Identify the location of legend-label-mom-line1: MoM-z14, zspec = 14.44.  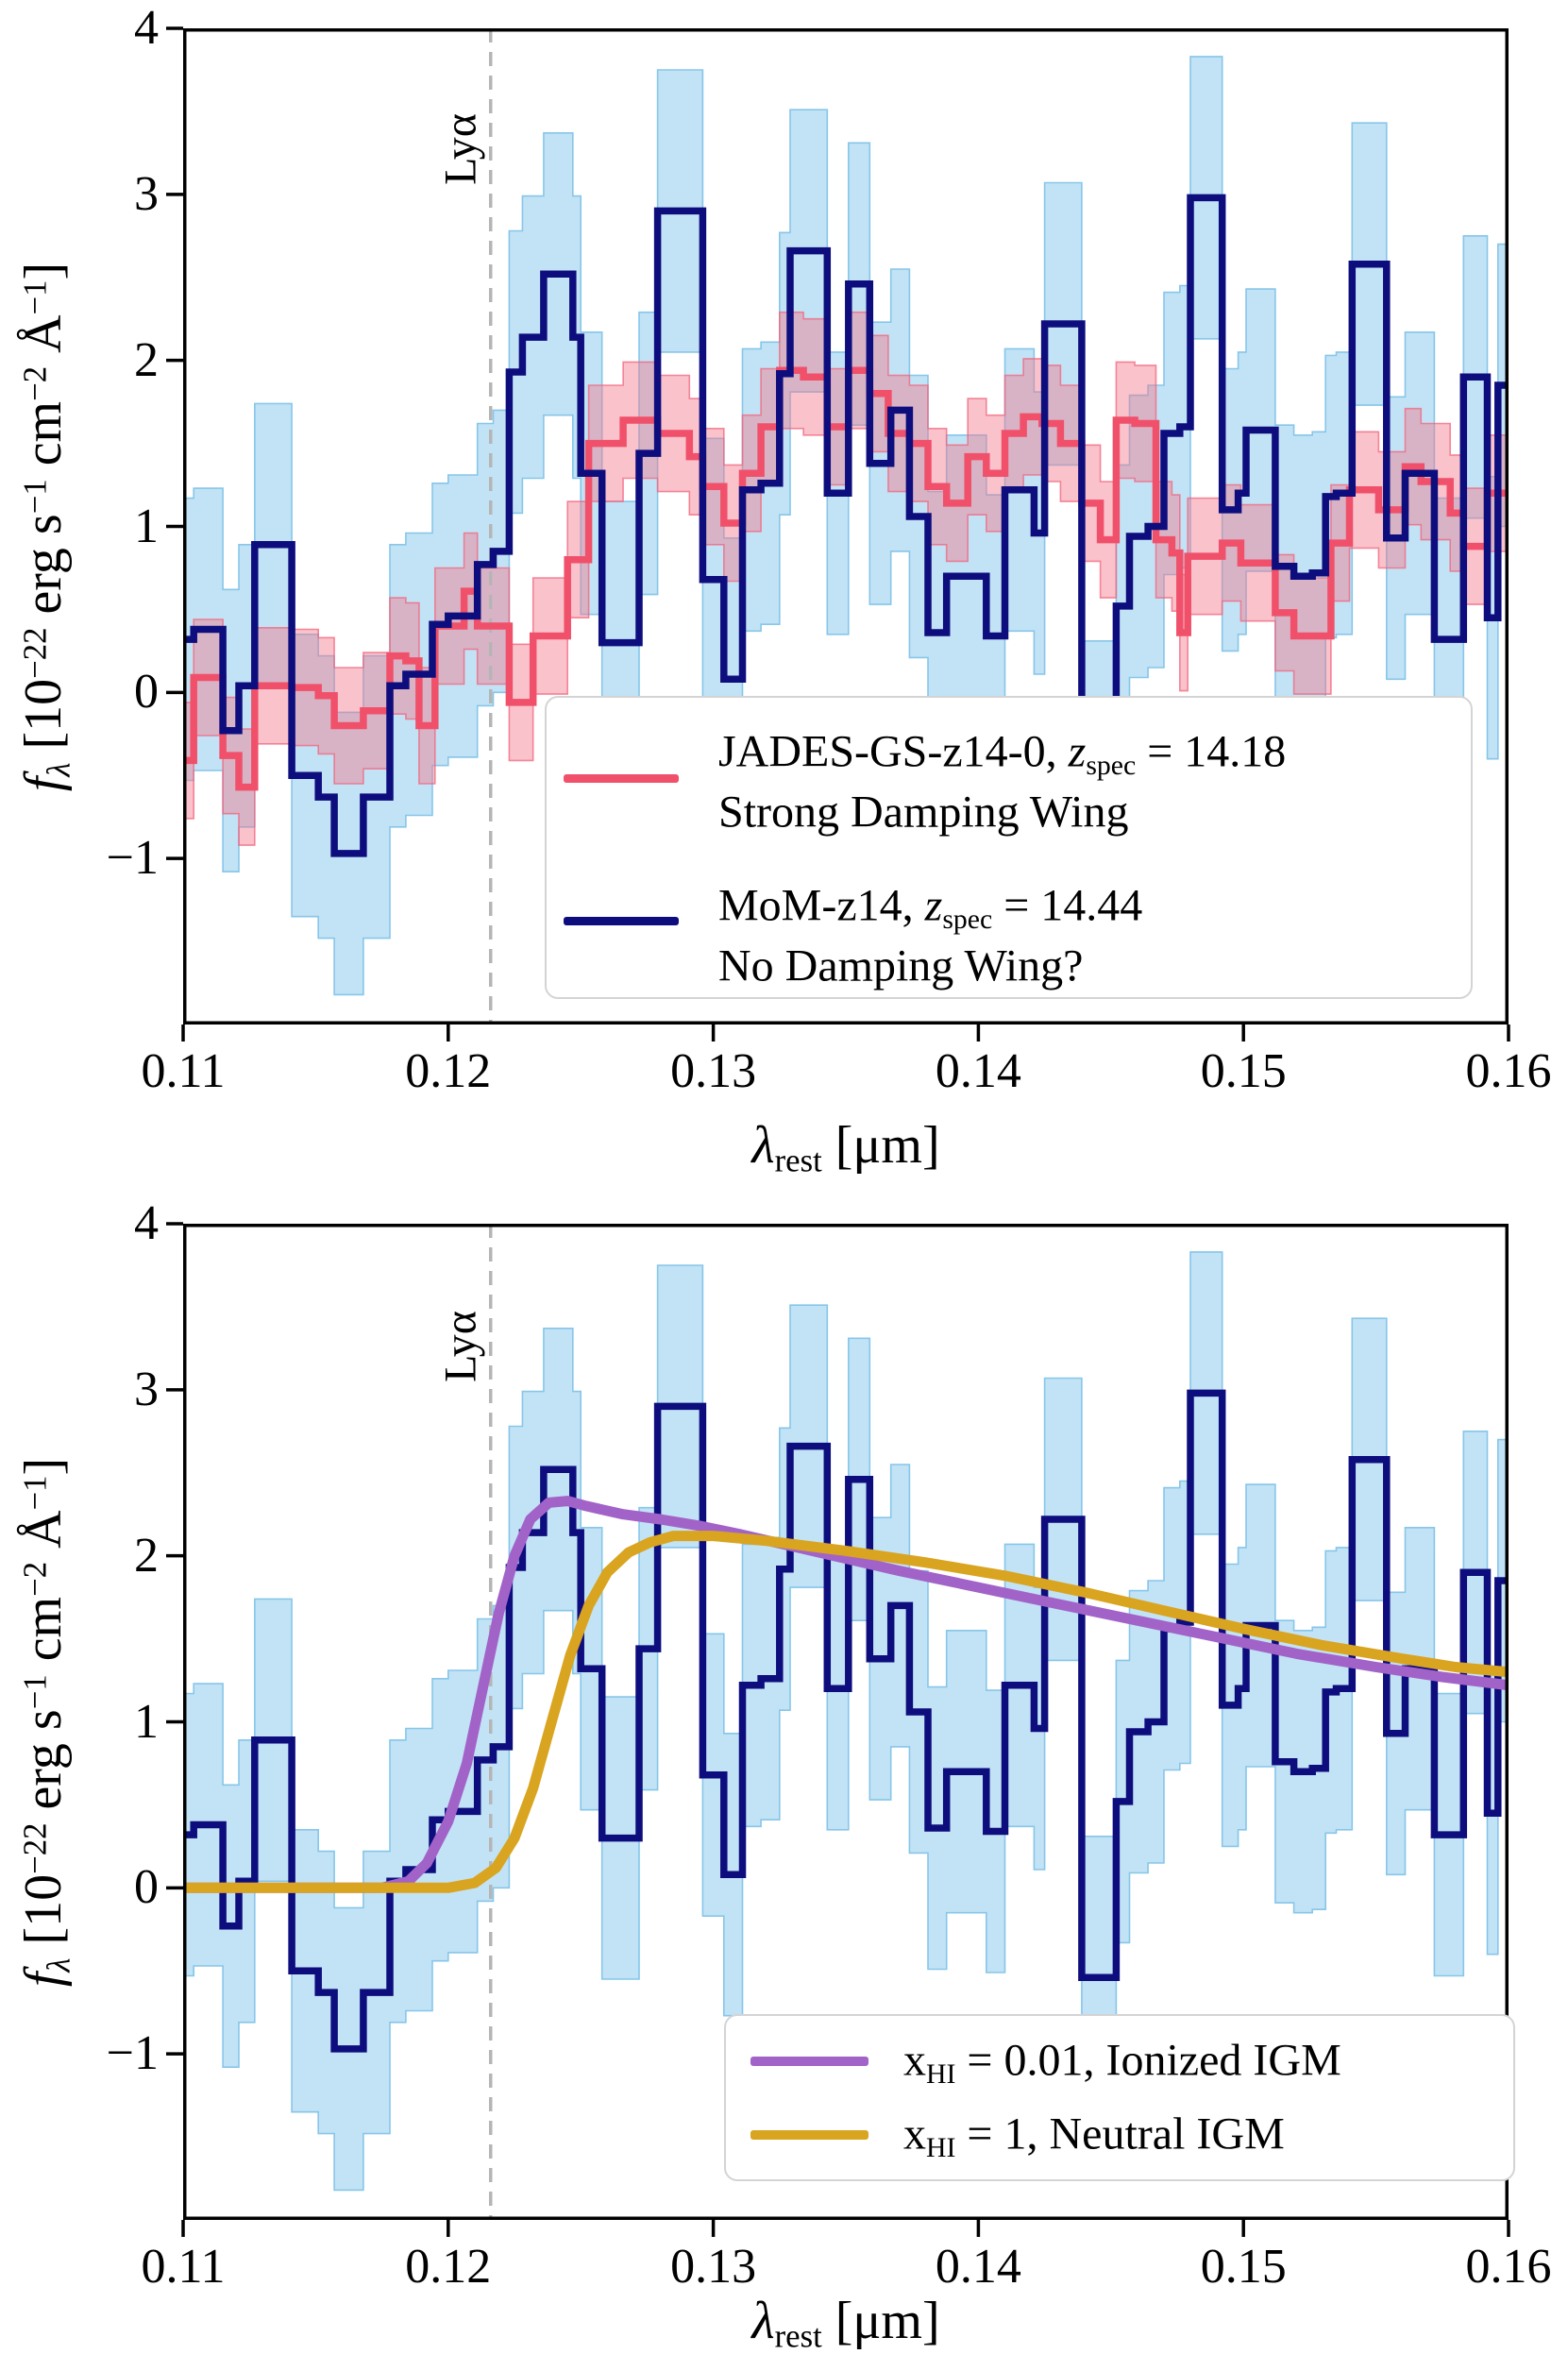
(931, 908).